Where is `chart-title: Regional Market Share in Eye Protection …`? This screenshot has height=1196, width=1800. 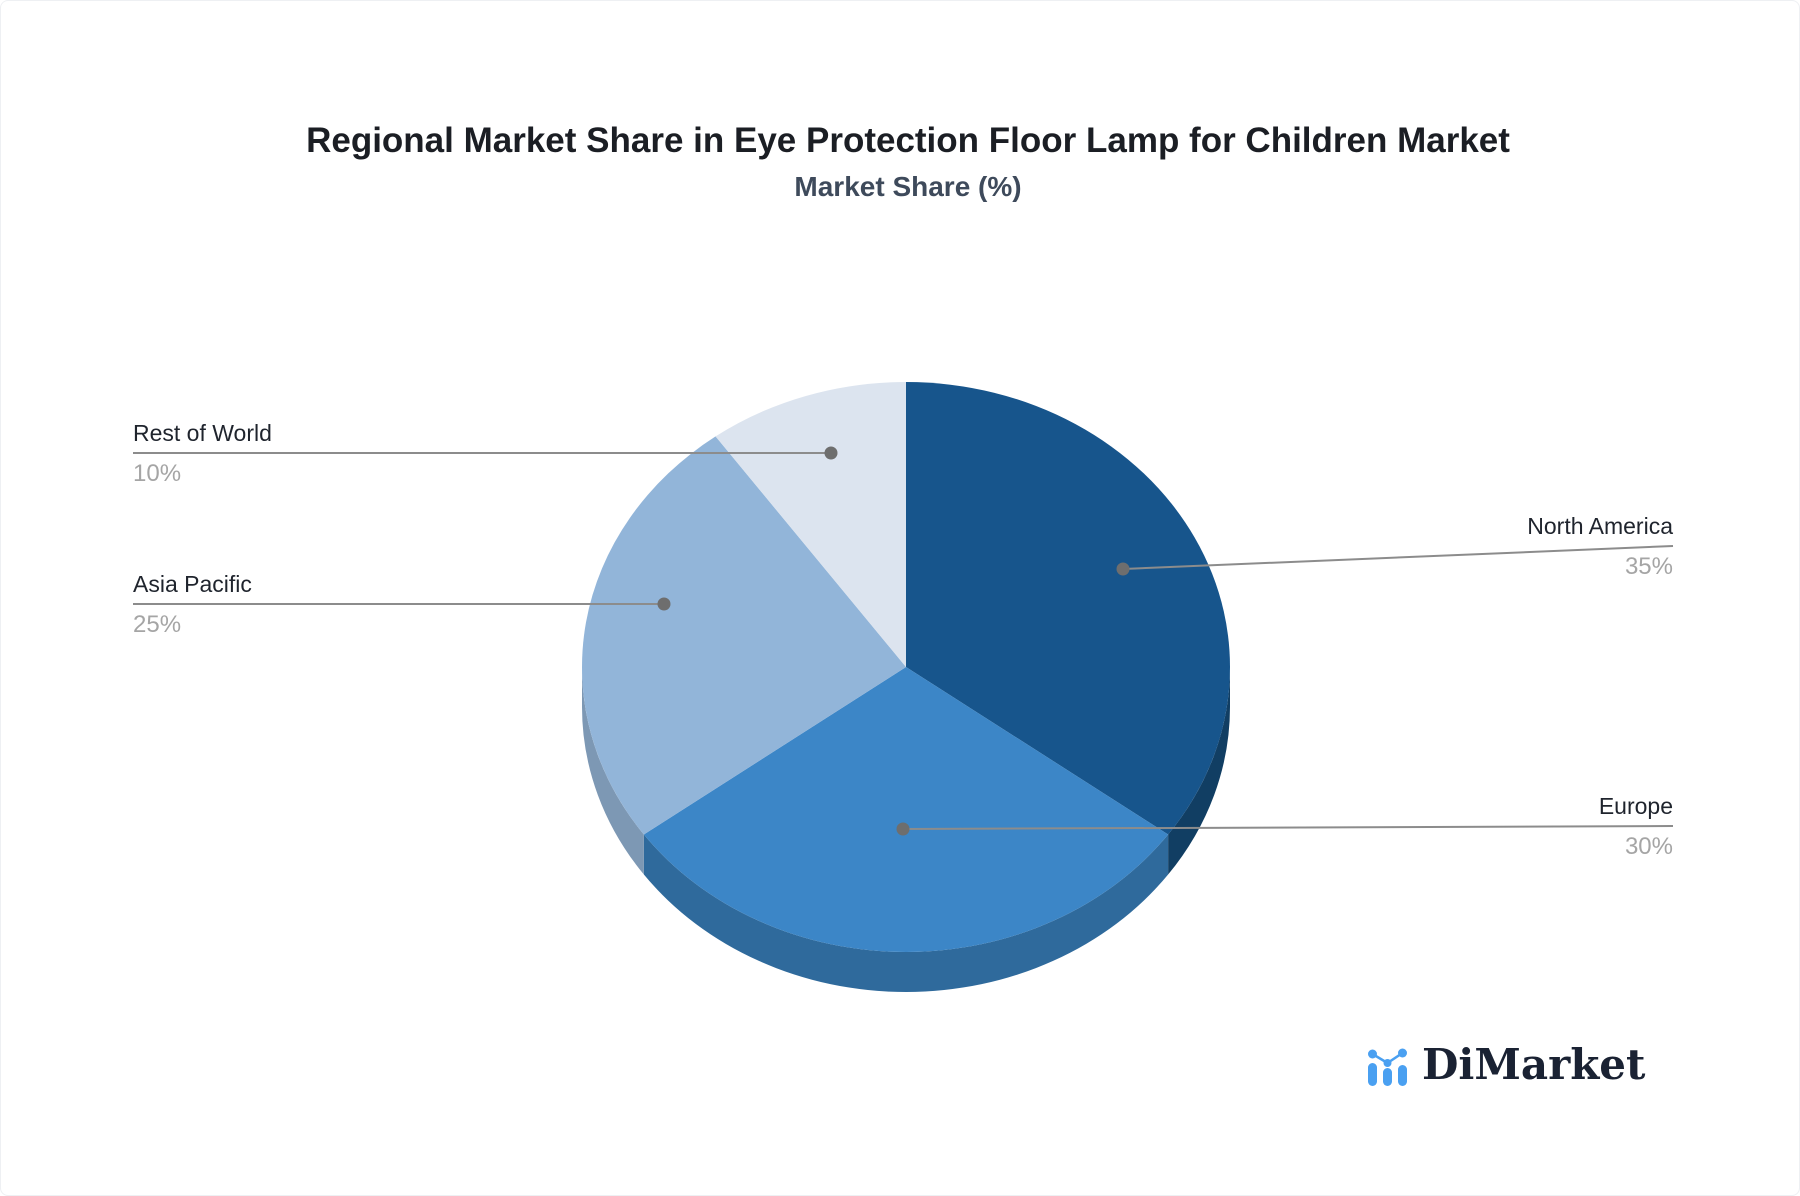 chart-title: Regional Market Share in Eye Protection … is located at coordinates (908, 140).